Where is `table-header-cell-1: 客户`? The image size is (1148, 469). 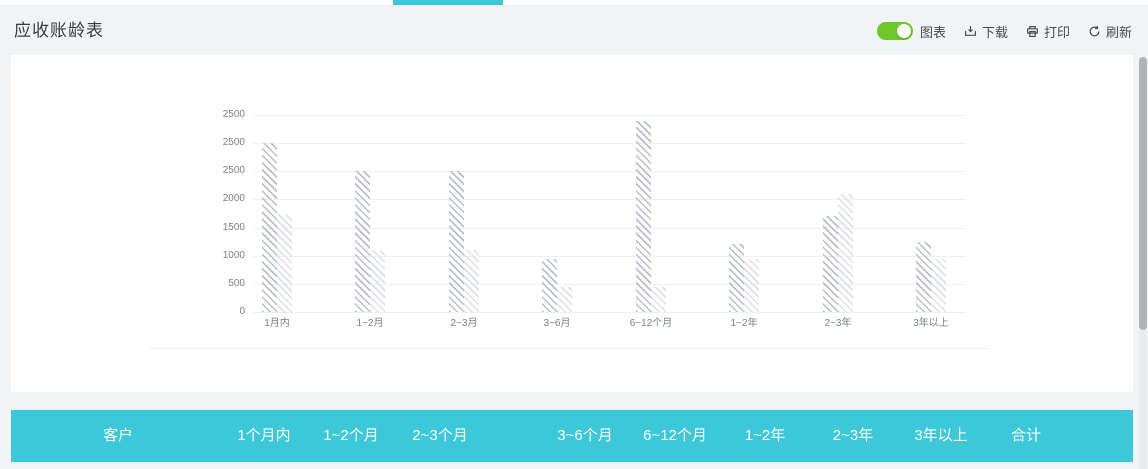 table-header-cell-1: 客户 is located at coordinates (118, 435).